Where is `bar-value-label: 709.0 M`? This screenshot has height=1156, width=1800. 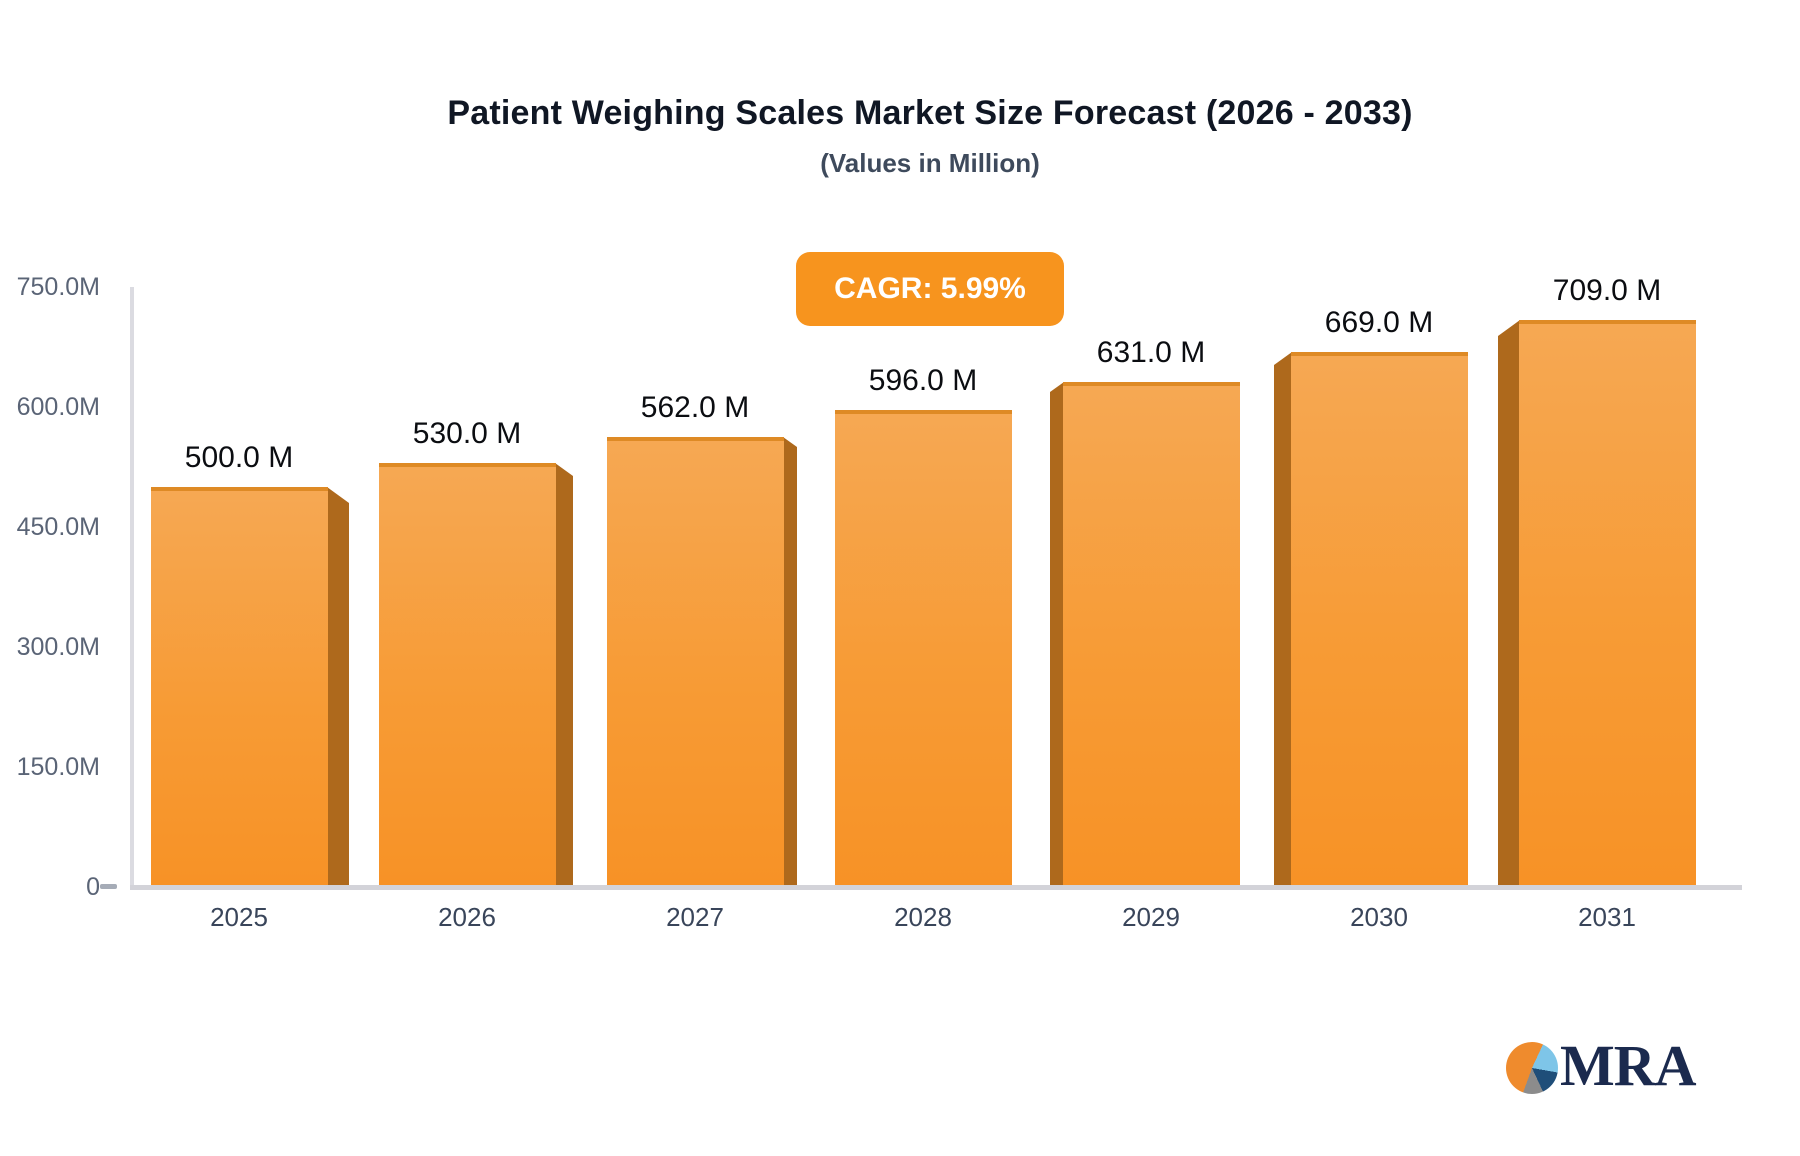 bar-value-label: 709.0 M is located at coordinates (1607, 290).